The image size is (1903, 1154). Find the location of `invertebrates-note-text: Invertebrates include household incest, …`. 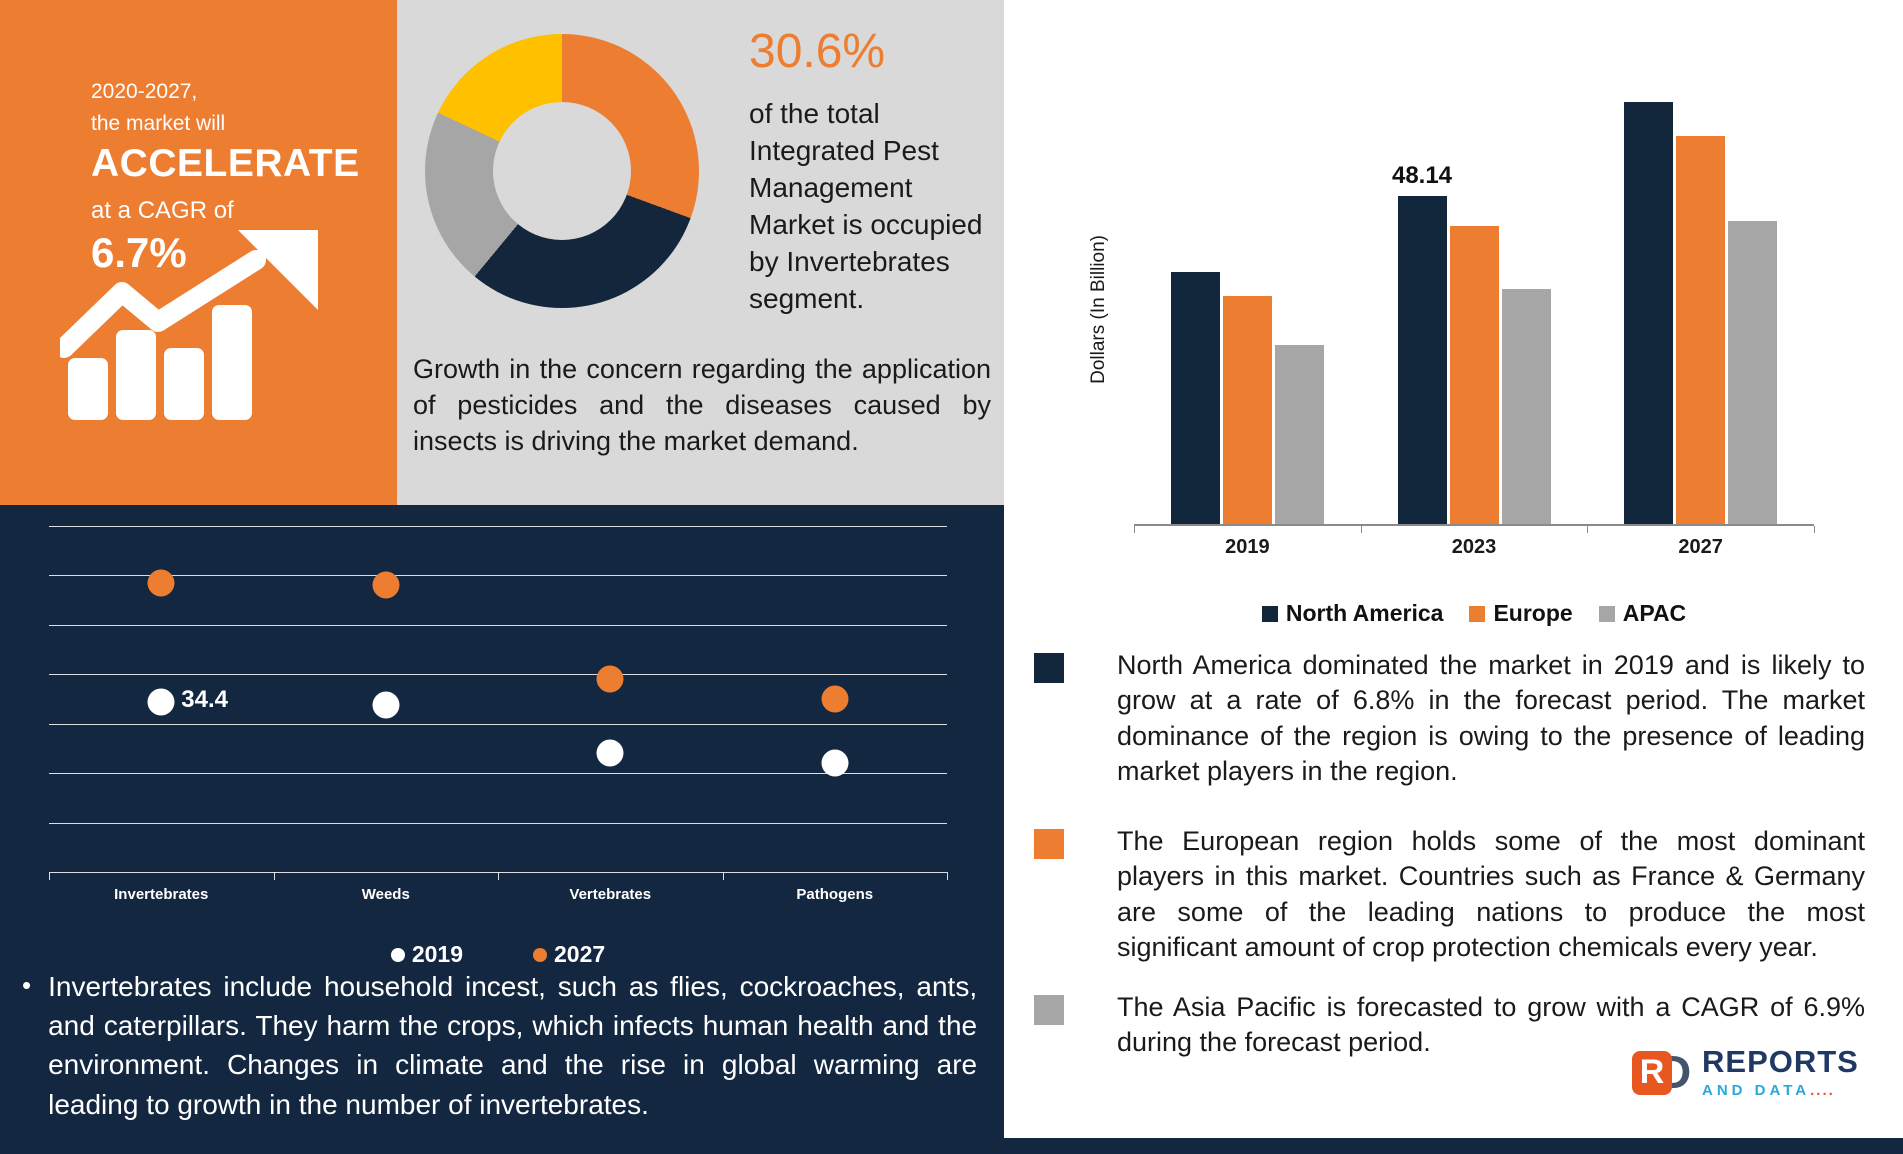

invertebrates-note-text: Invertebrates include household incest, … is located at coordinates (513, 1045).